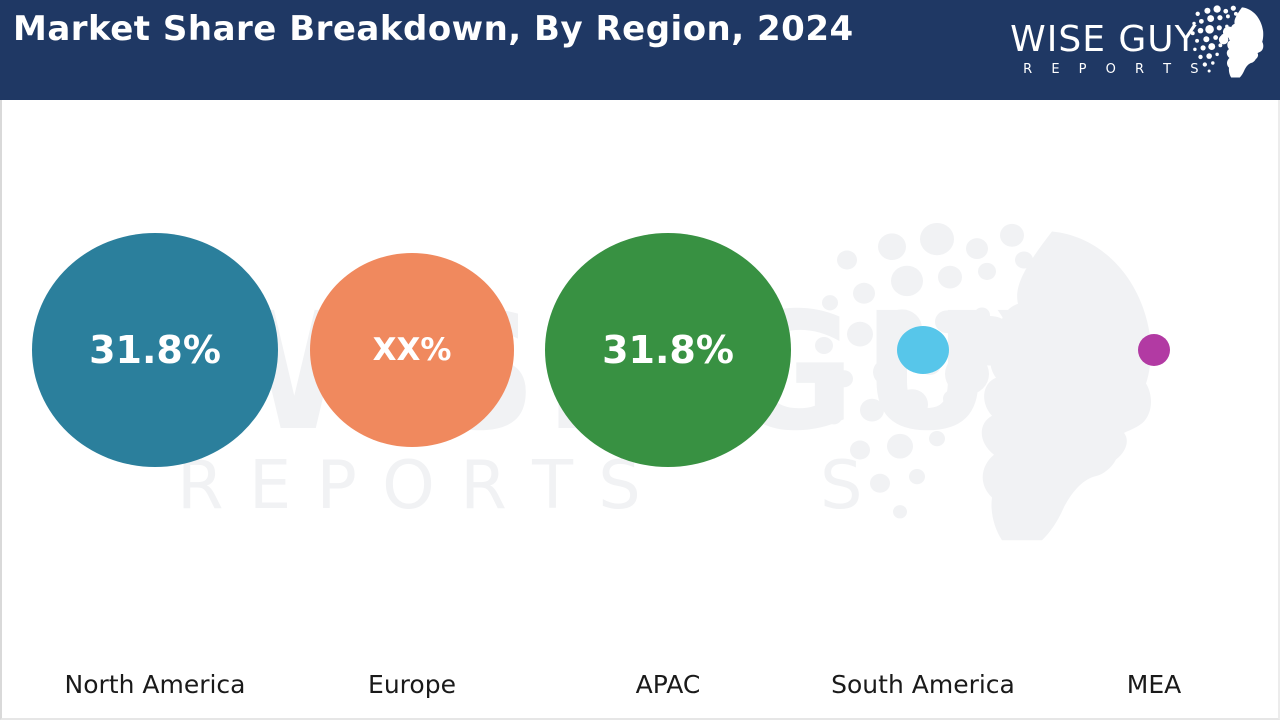 This screenshot has height=720, width=1280. What do you see at coordinates (1227, 41) in the screenshot?
I see `logo-head-icon` at bounding box center [1227, 41].